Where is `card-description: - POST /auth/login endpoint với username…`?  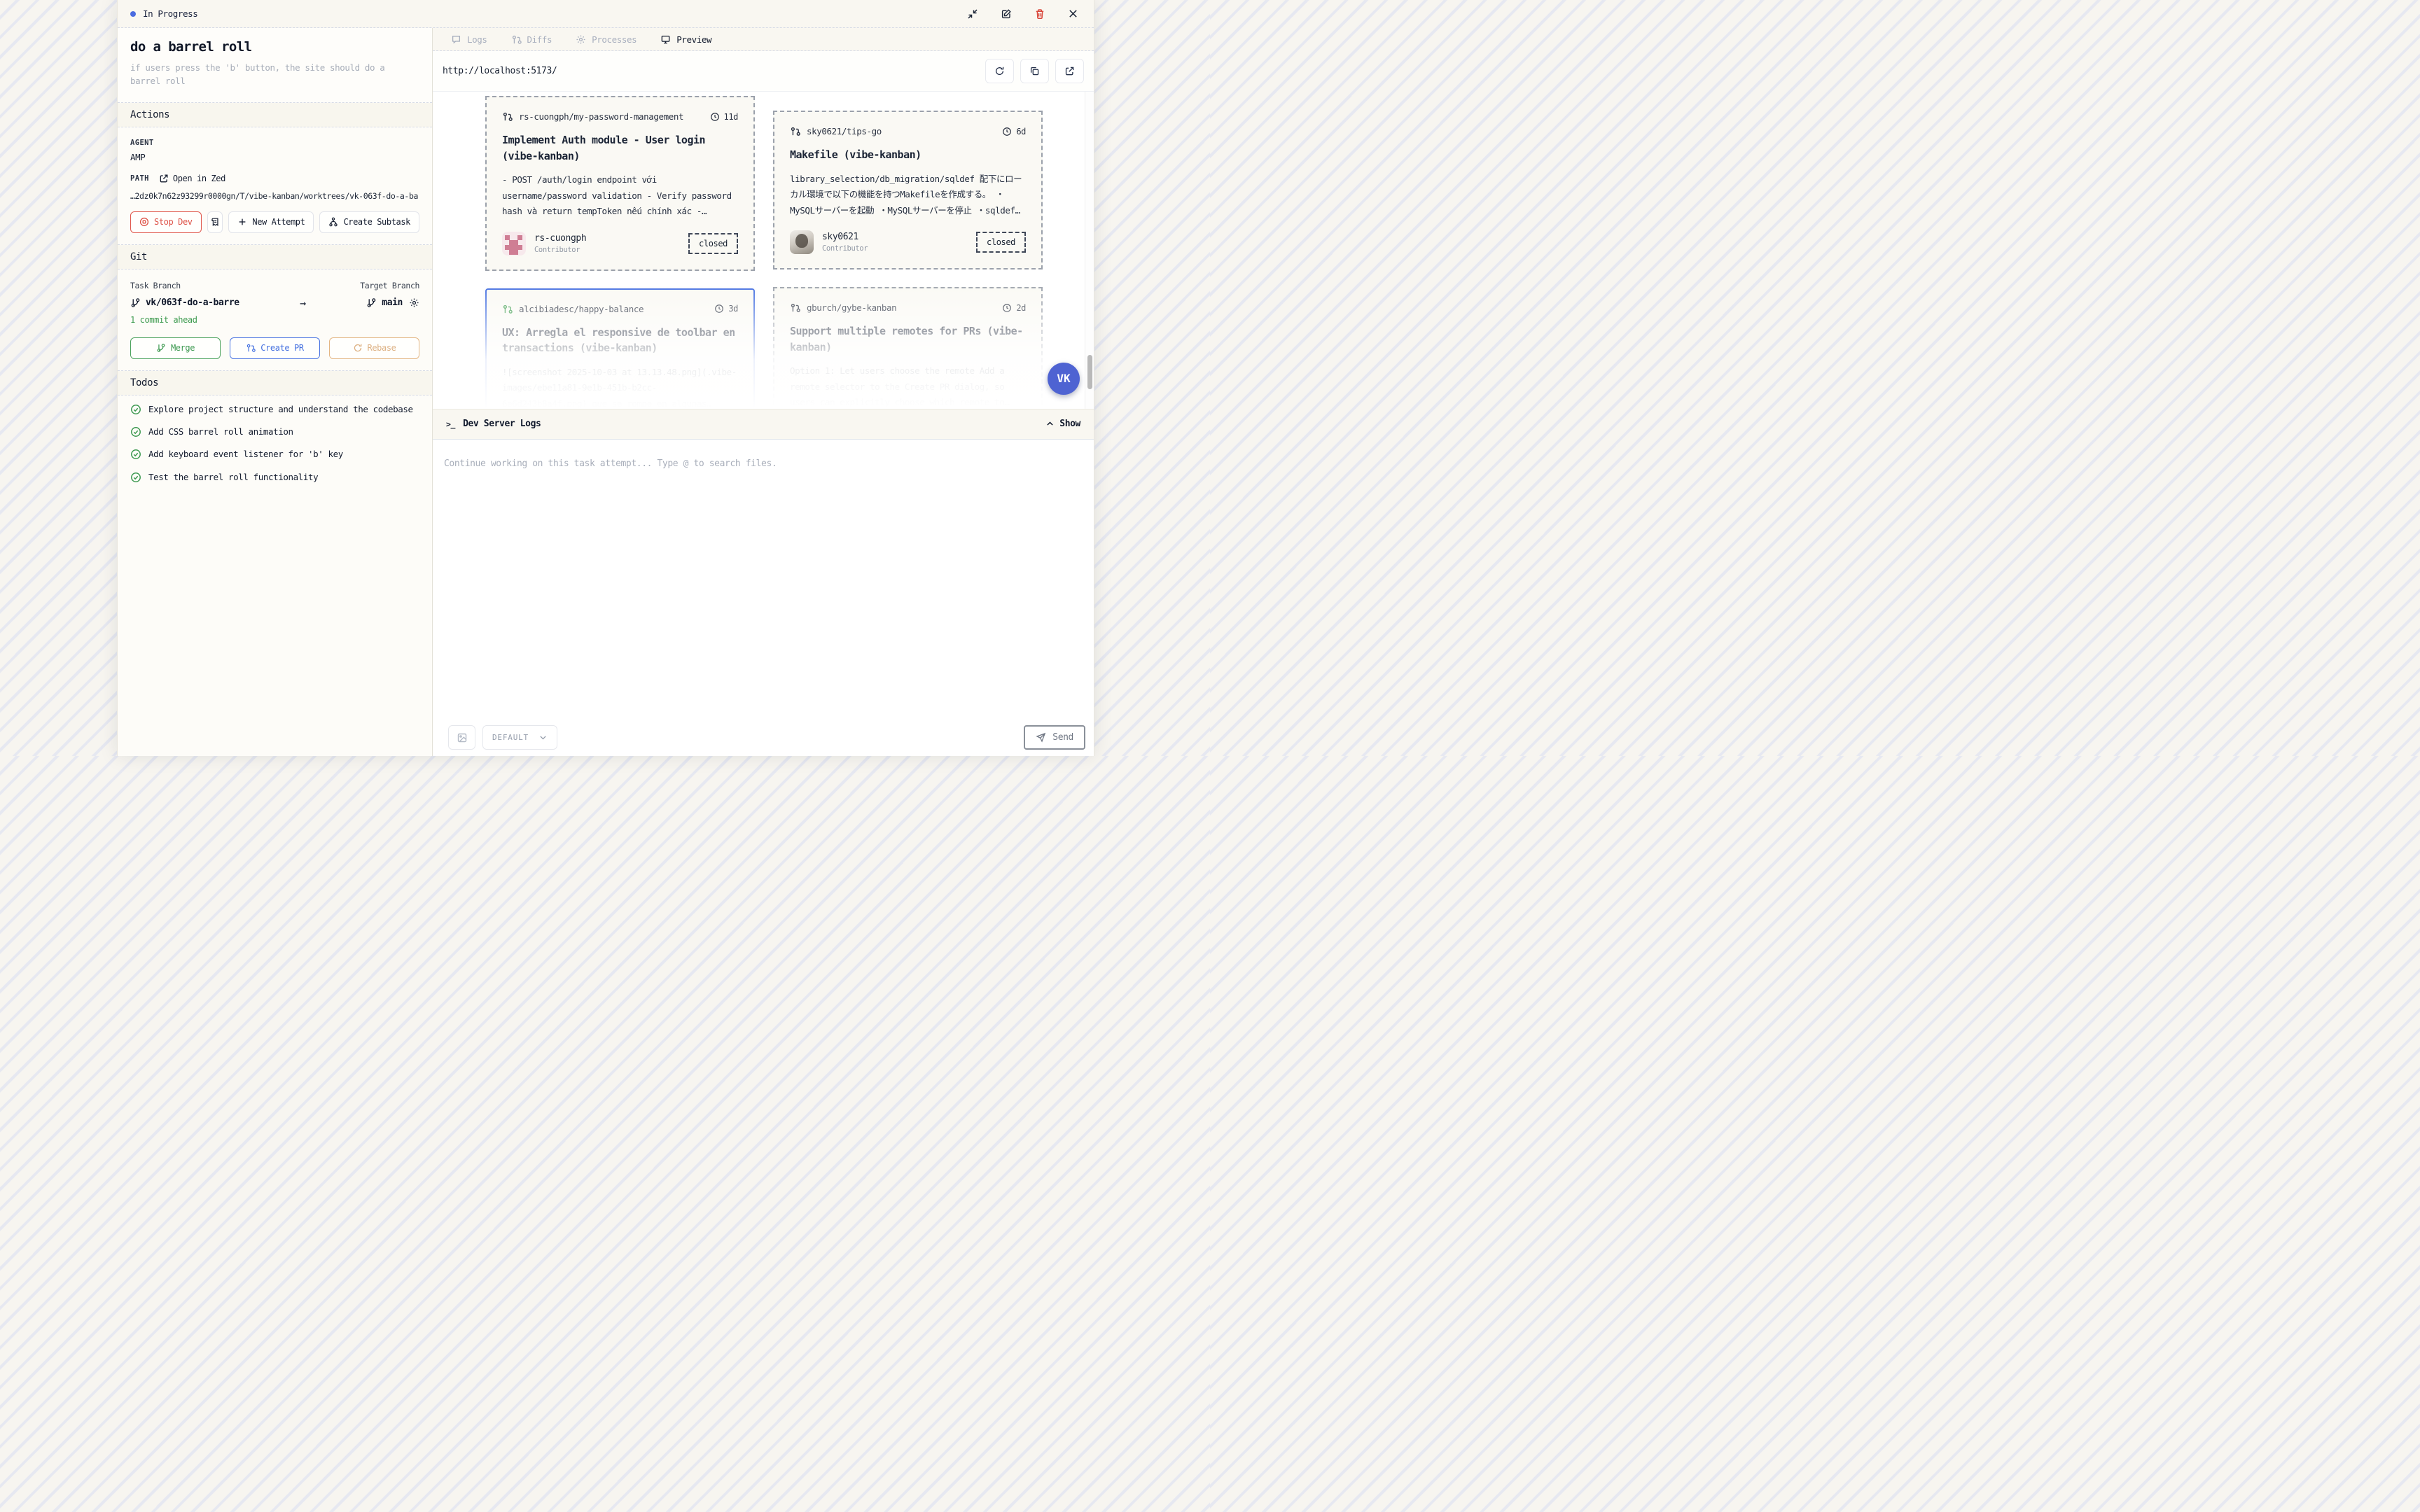
card-description: - POST /auth/login endpoint với username… is located at coordinates (617, 195).